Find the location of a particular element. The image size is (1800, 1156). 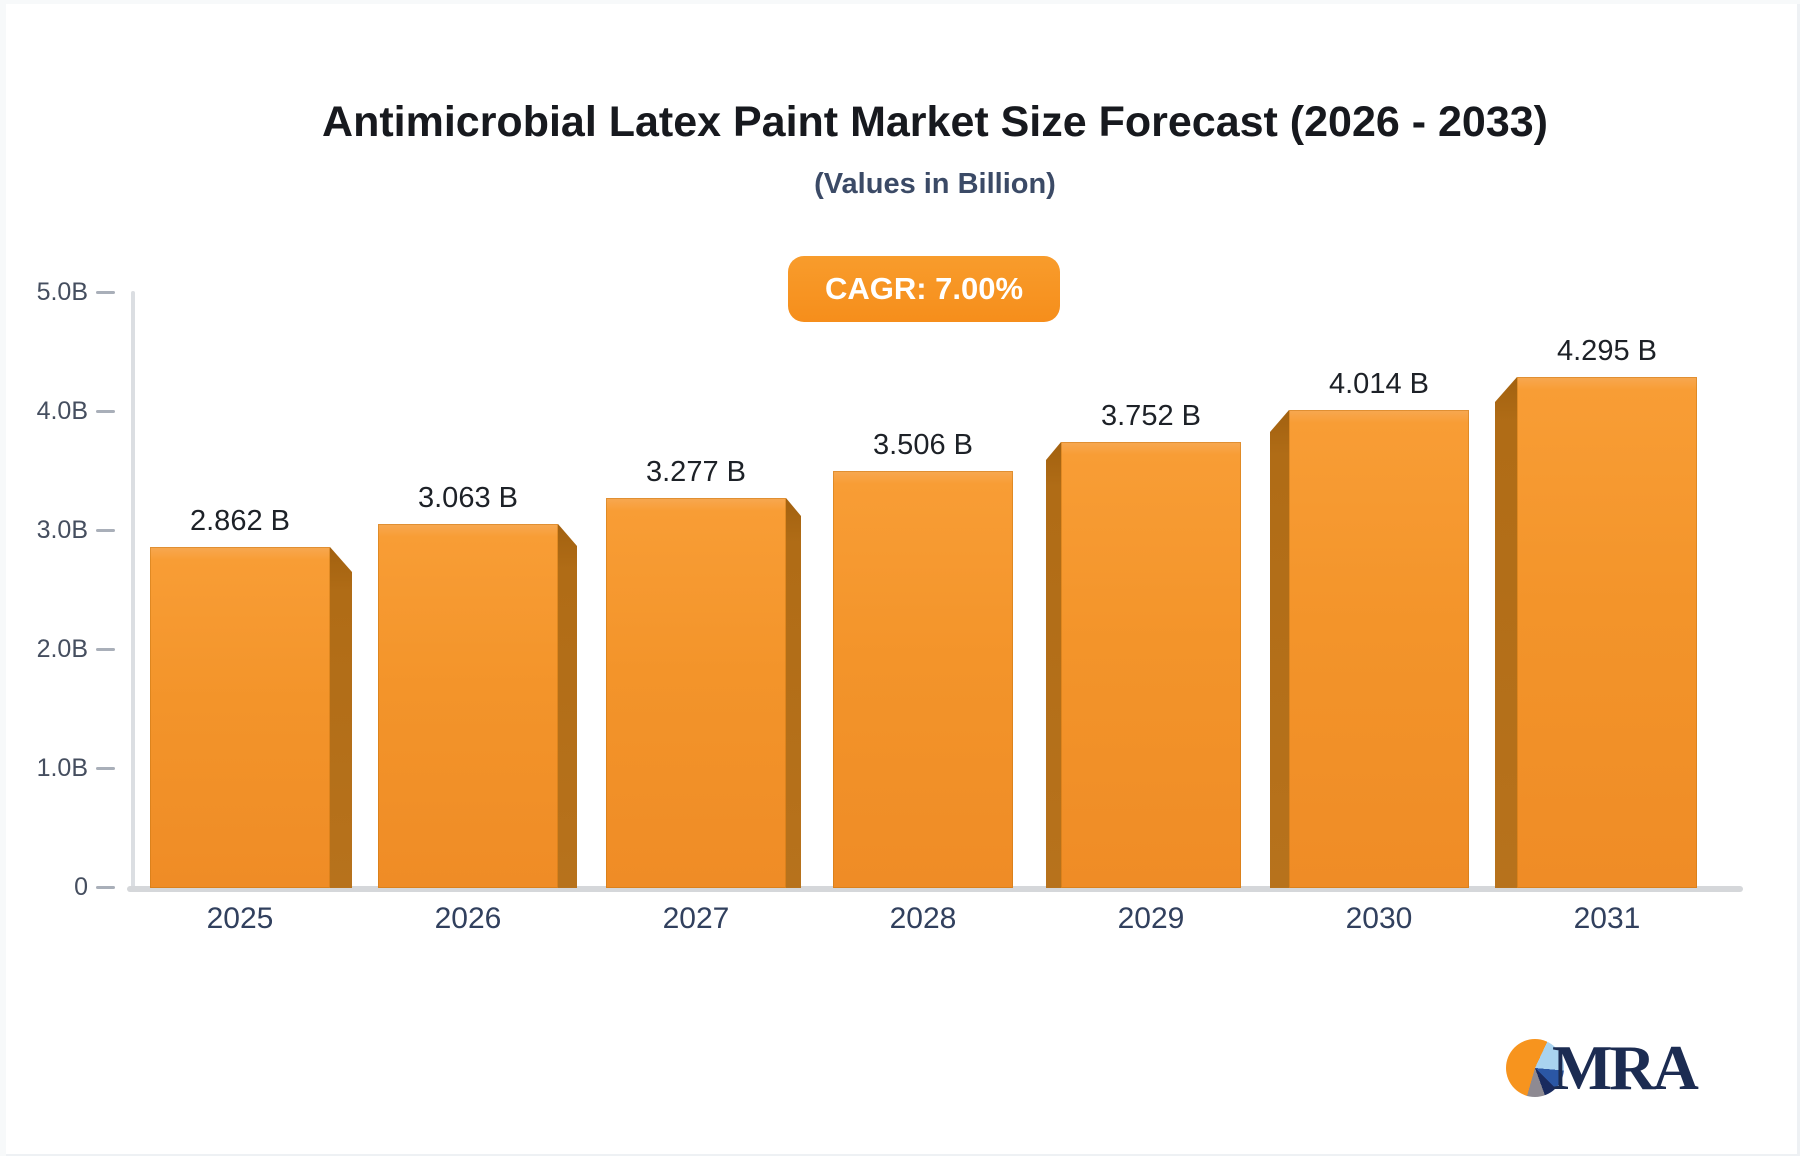

bar-value-label: 2.862 B is located at coordinates (240, 521).